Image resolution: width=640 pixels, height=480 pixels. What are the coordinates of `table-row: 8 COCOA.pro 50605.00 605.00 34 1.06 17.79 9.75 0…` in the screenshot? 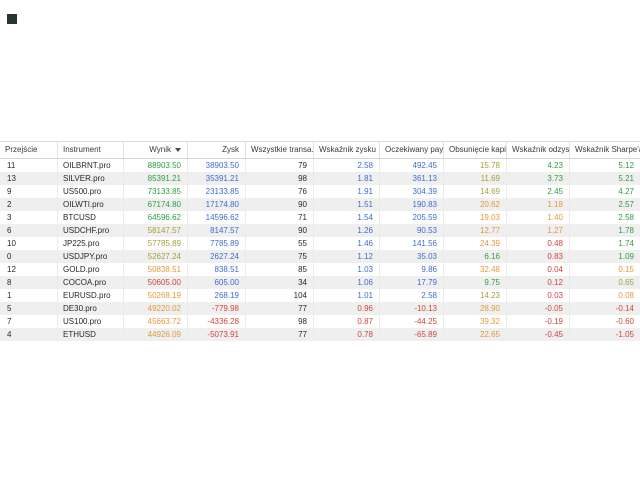 It's located at (320, 282).